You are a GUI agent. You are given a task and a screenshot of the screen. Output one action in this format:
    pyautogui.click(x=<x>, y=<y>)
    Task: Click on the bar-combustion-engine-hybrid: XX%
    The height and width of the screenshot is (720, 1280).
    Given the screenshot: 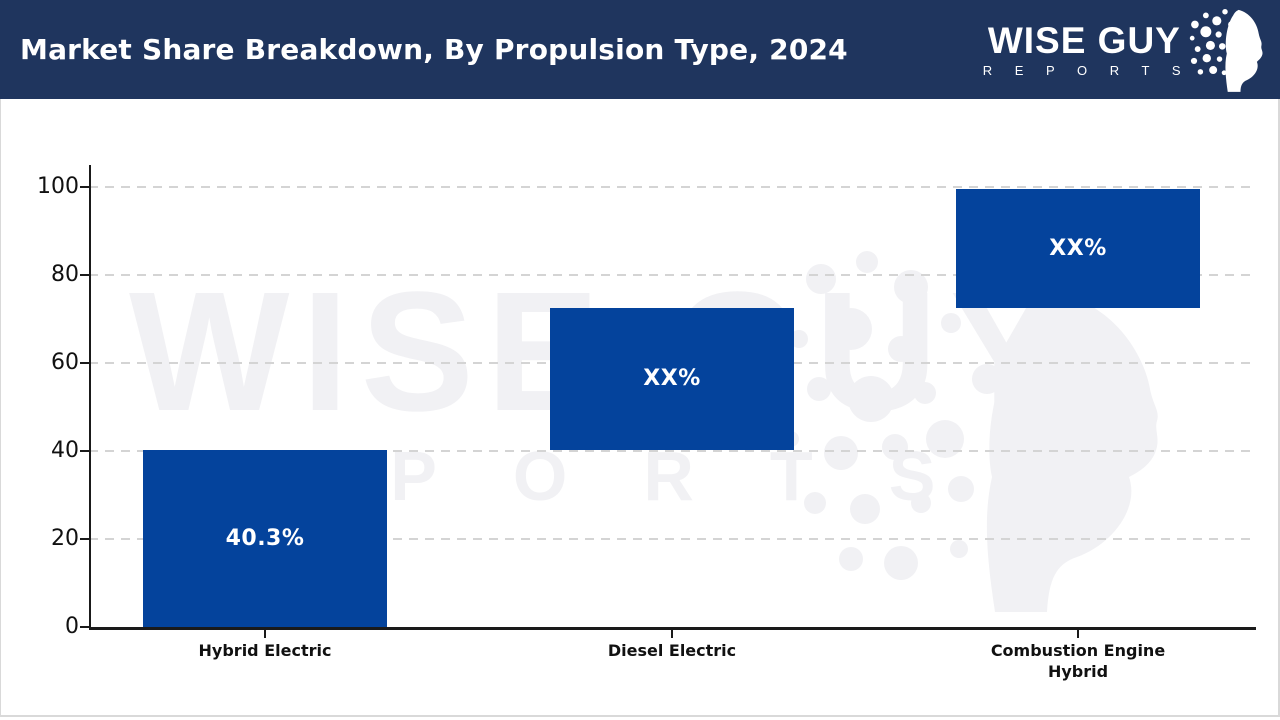 What is the action you would take?
    pyautogui.click(x=1078, y=248)
    